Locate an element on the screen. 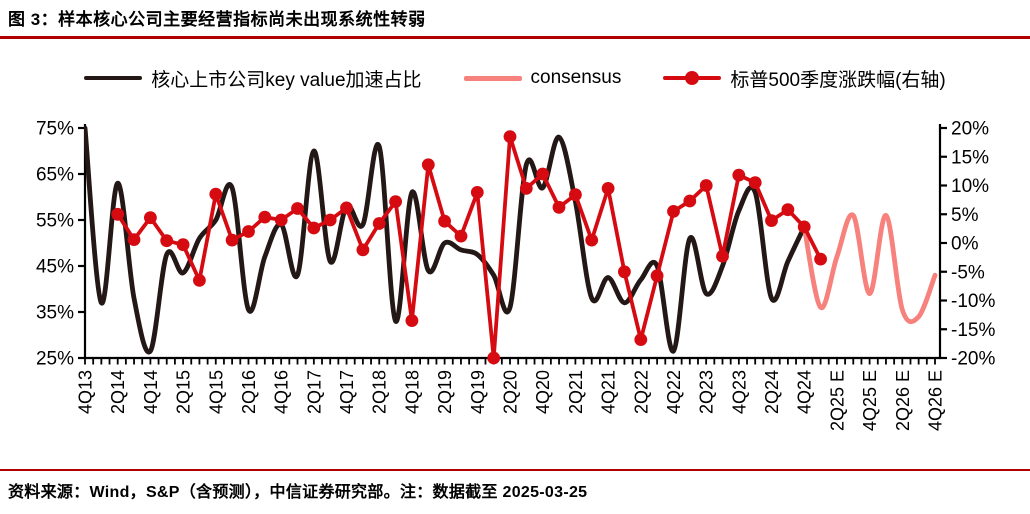  legend-item-sp500: 标普500季度涨跌幅(右轴) is located at coordinates (804, 78).